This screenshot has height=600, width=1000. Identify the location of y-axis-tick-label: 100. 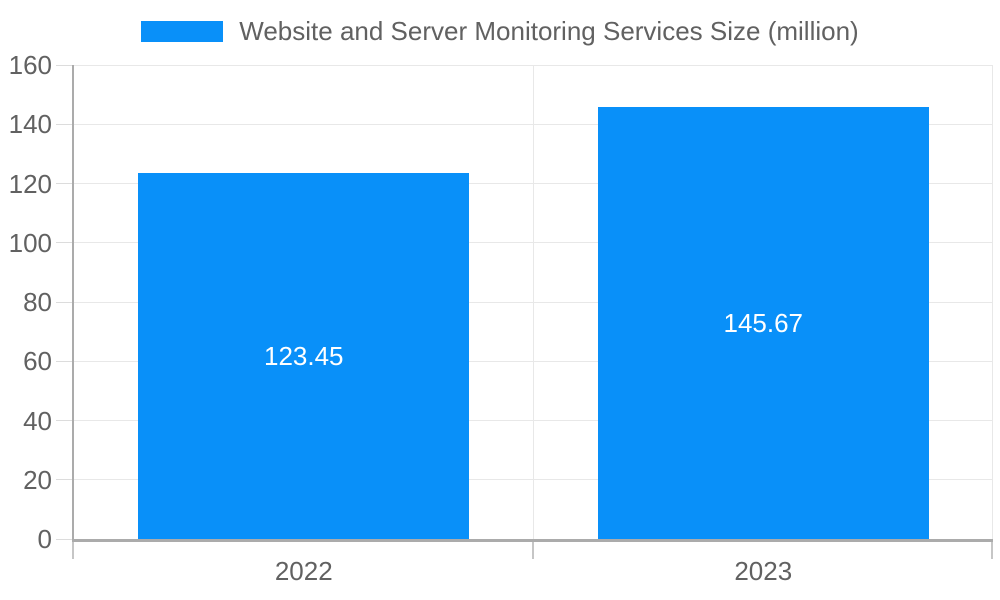
(30, 242).